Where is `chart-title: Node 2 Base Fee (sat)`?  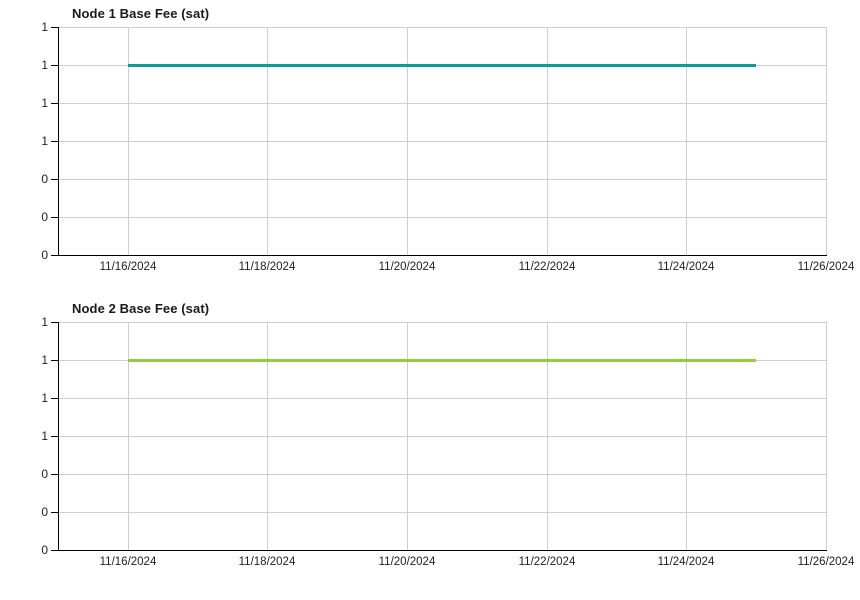 chart-title: Node 2 Base Fee (sat) is located at coordinates (141, 308).